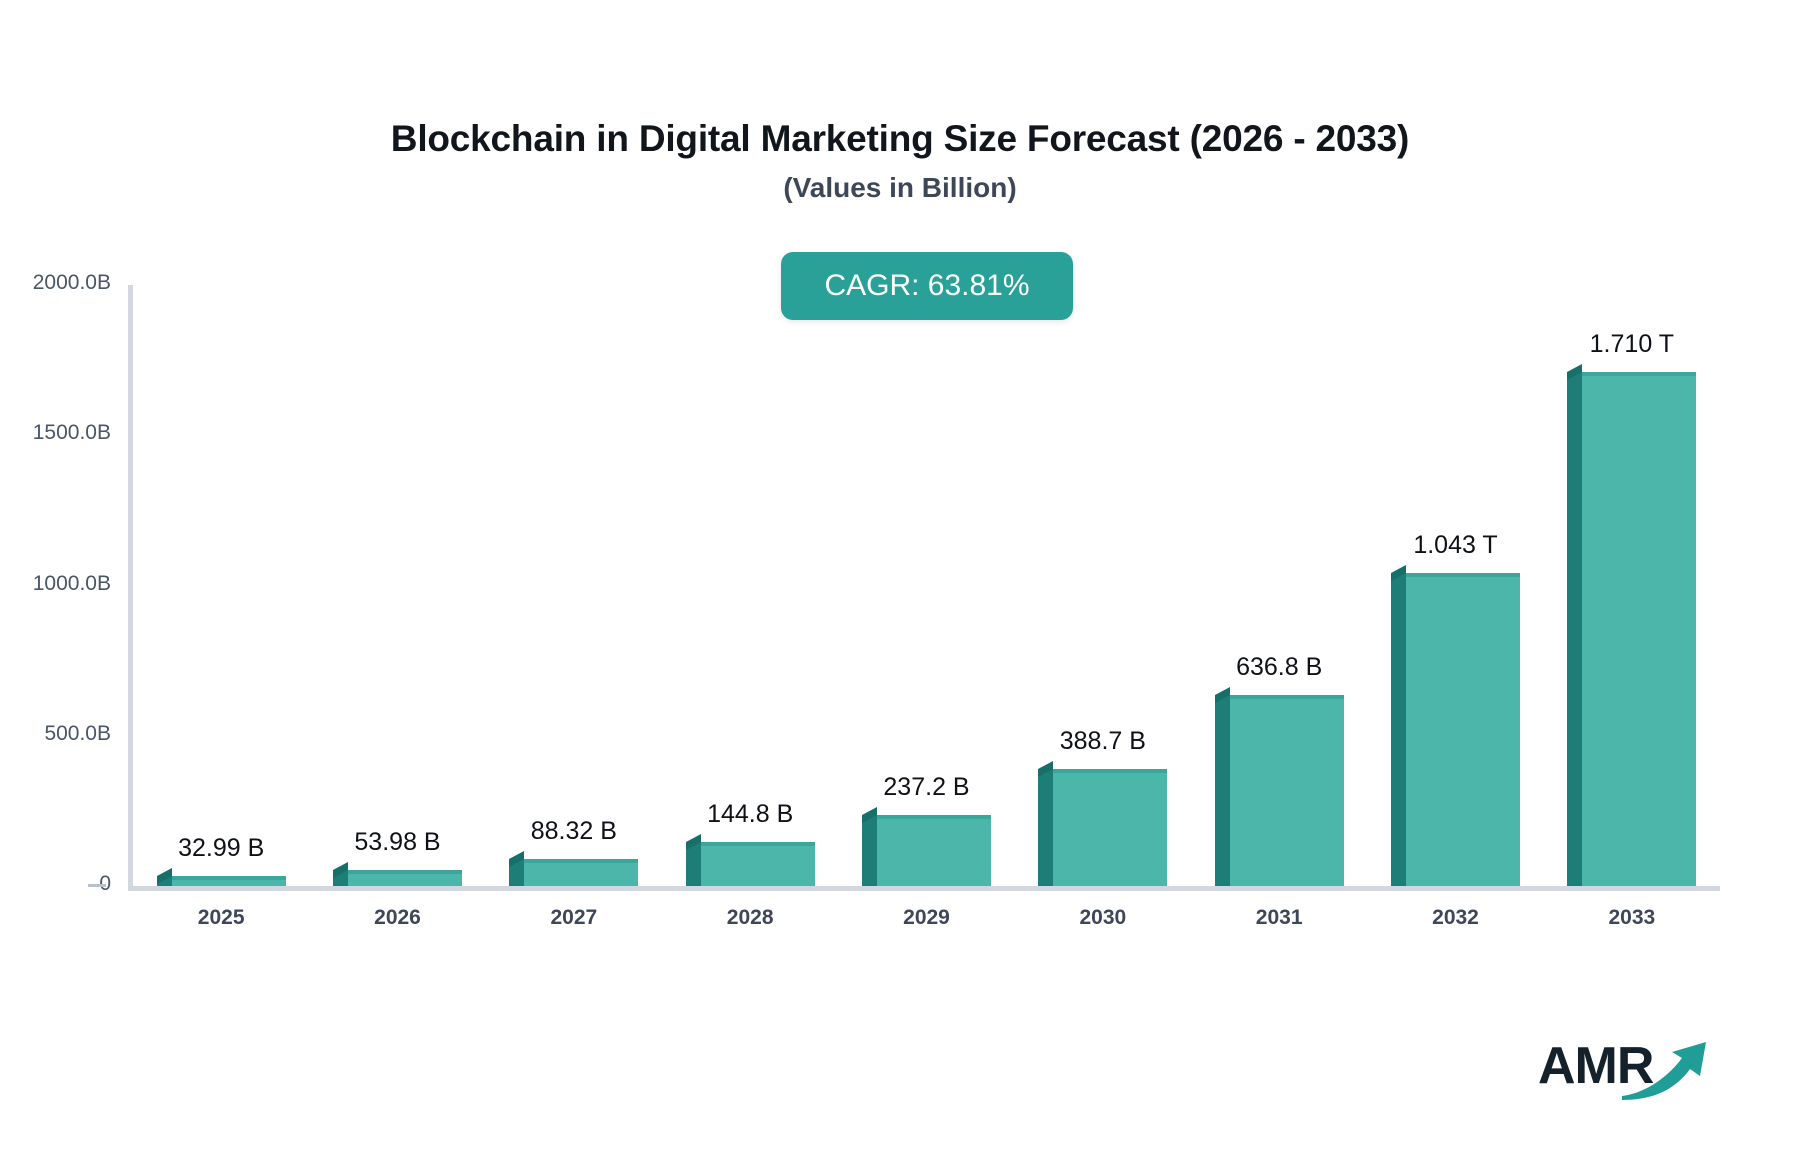 The width and height of the screenshot is (1800, 1156). What do you see at coordinates (1596, 1066) in the screenshot?
I see `amr-logo-text: AMR` at bounding box center [1596, 1066].